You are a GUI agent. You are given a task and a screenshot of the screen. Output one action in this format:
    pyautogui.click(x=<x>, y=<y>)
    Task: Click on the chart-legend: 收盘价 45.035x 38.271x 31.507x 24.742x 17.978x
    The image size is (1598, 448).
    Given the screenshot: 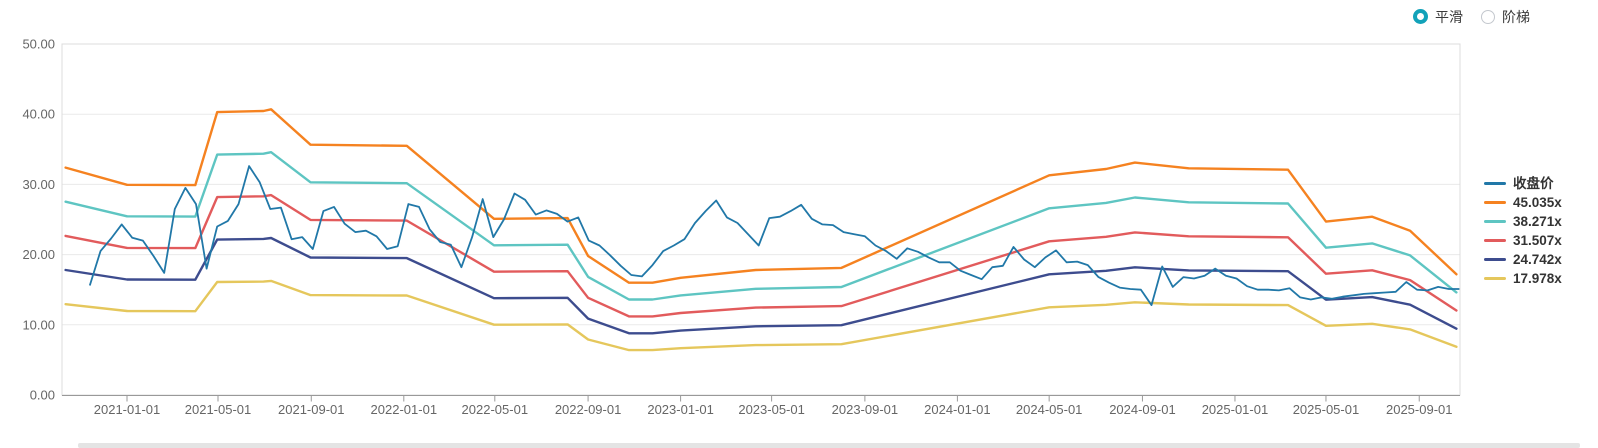 What is the action you would take?
    pyautogui.click(x=1523, y=234)
    